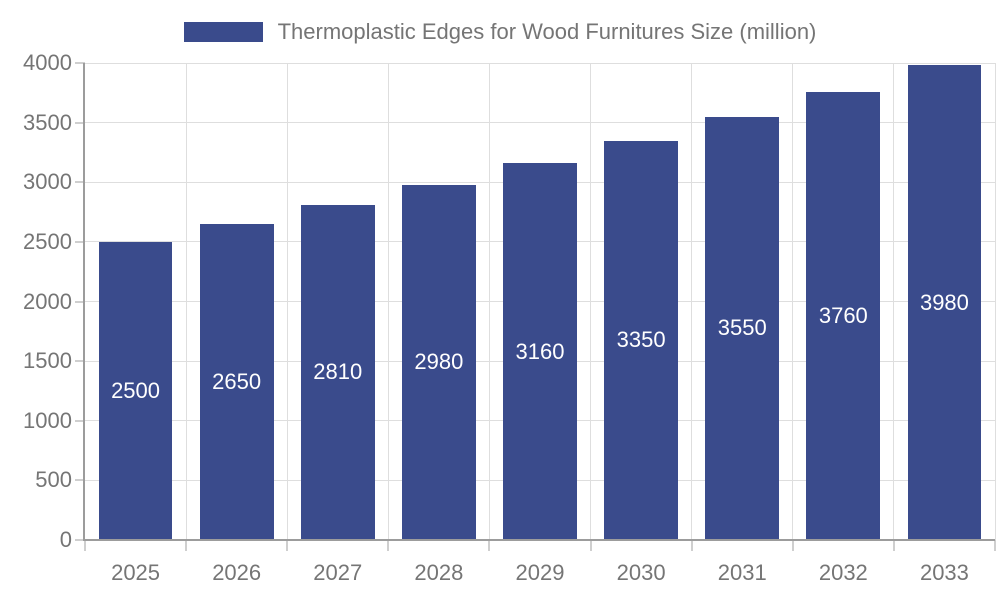 This screenshot has width=1000, height=600. I want to click on bar-value-label-2025: 2500, so click(136, 390).